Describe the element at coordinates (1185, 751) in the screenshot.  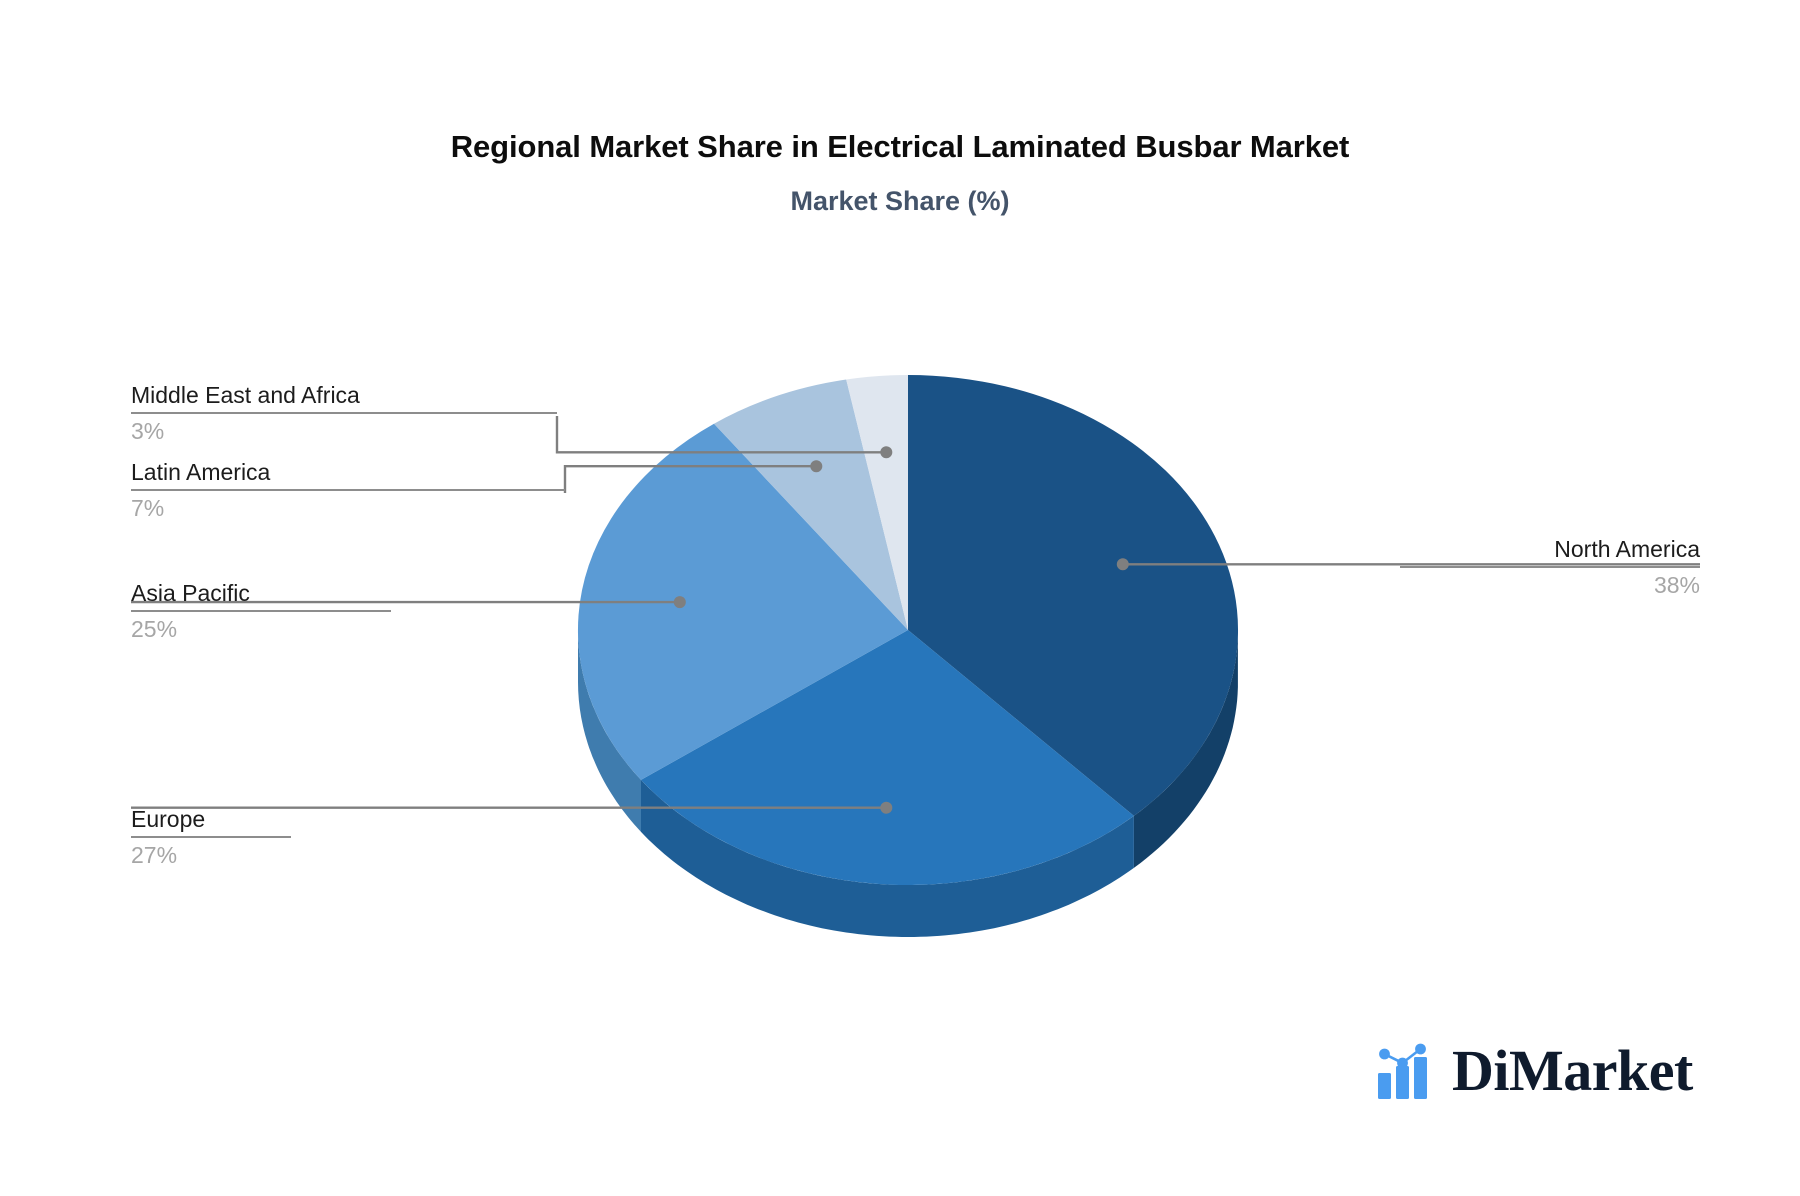
I see `pie-depth-north-america` at that location.